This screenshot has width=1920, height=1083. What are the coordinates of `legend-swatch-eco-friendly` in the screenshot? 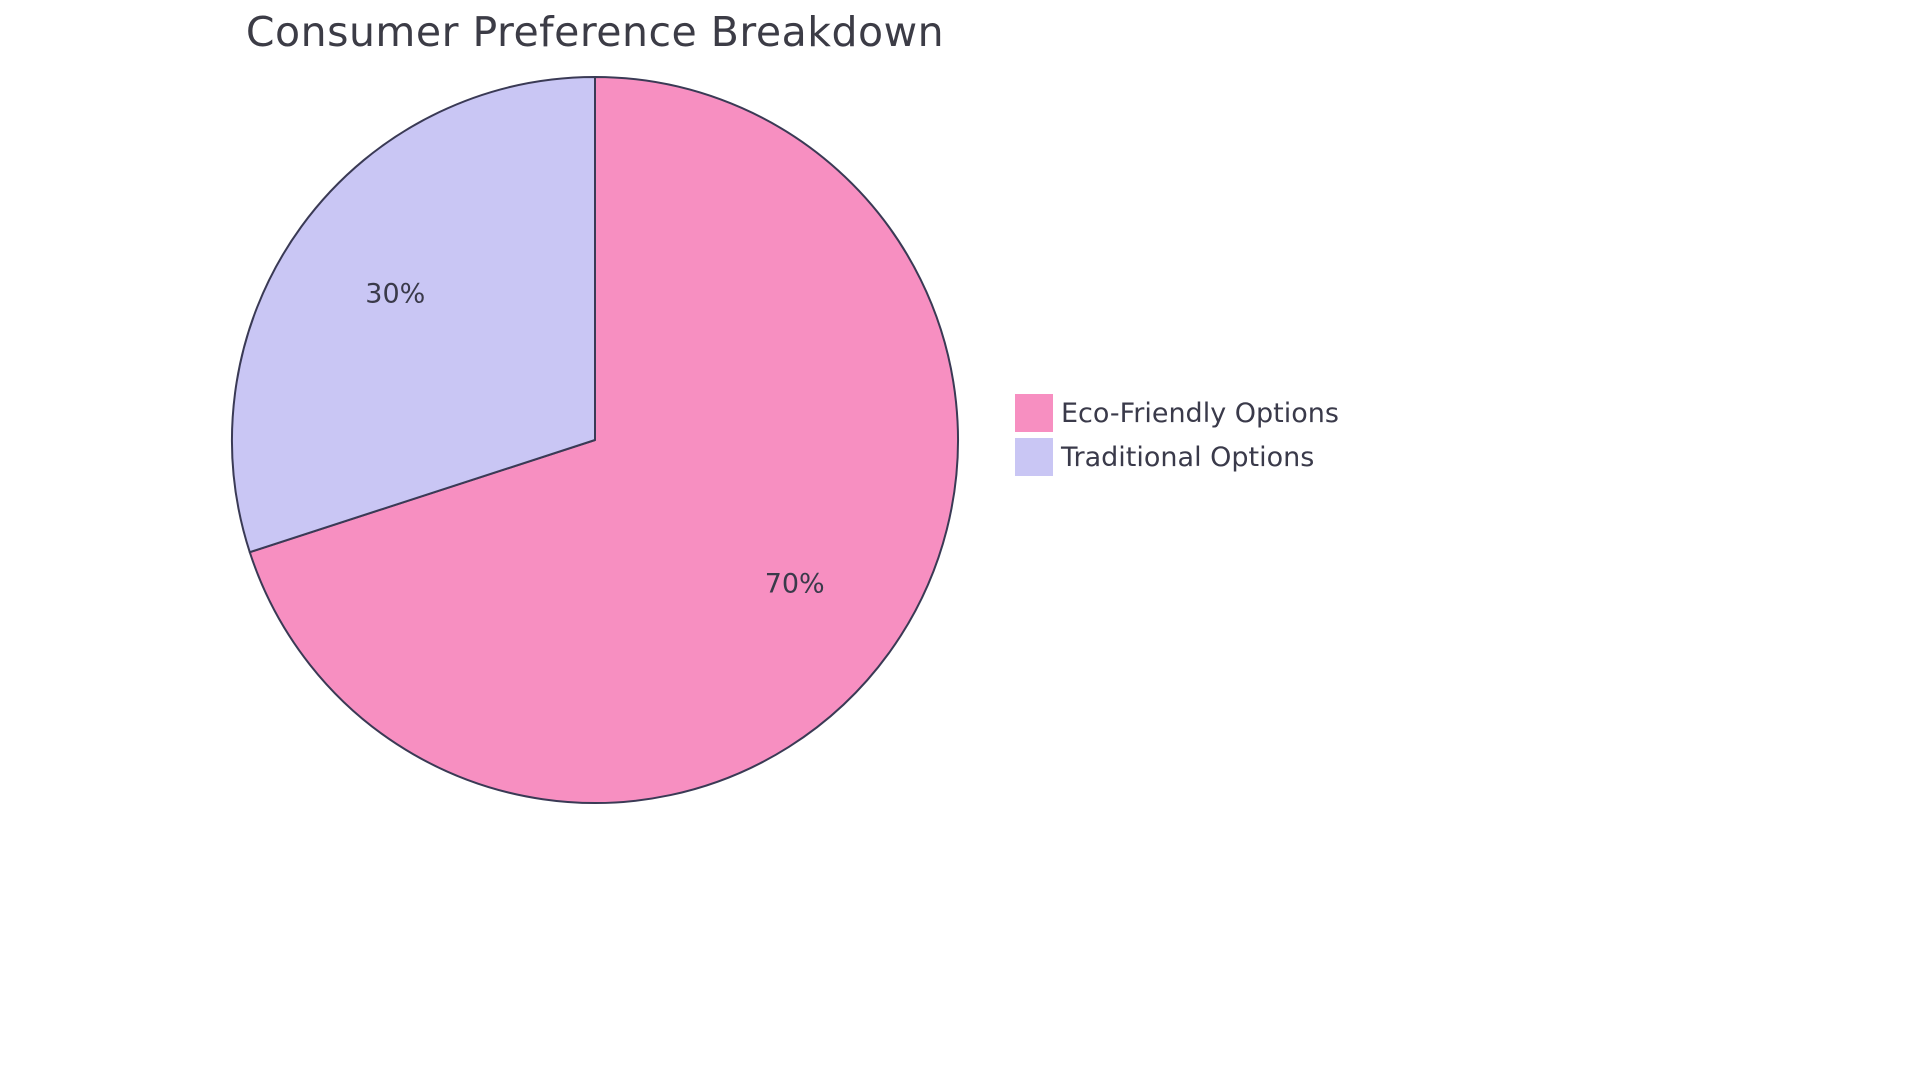 It's located at (1034, 413).